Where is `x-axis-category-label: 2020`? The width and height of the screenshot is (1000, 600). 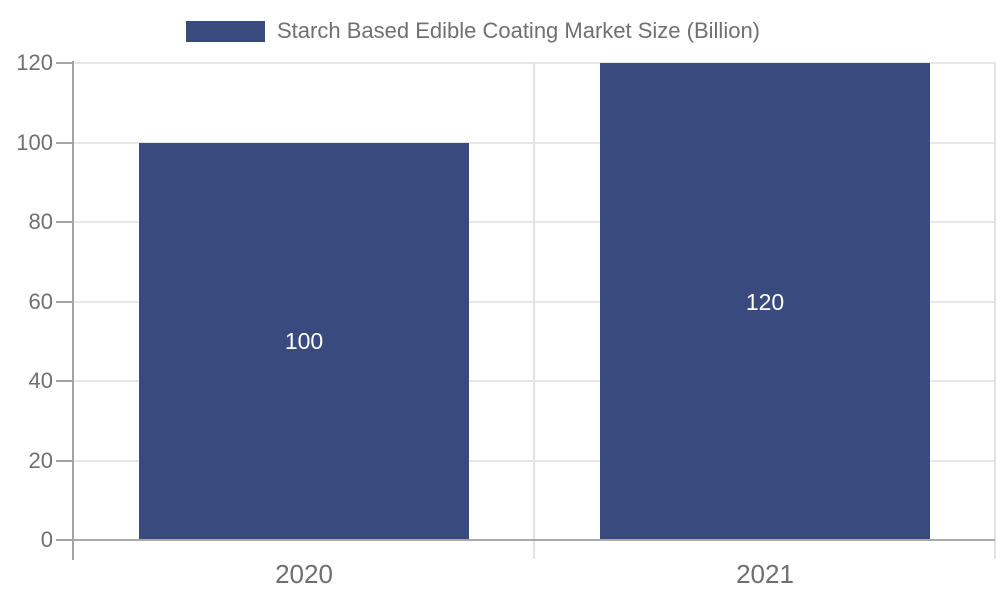 x-axis-category-label: 2020 is located at coordinates (304, 574).